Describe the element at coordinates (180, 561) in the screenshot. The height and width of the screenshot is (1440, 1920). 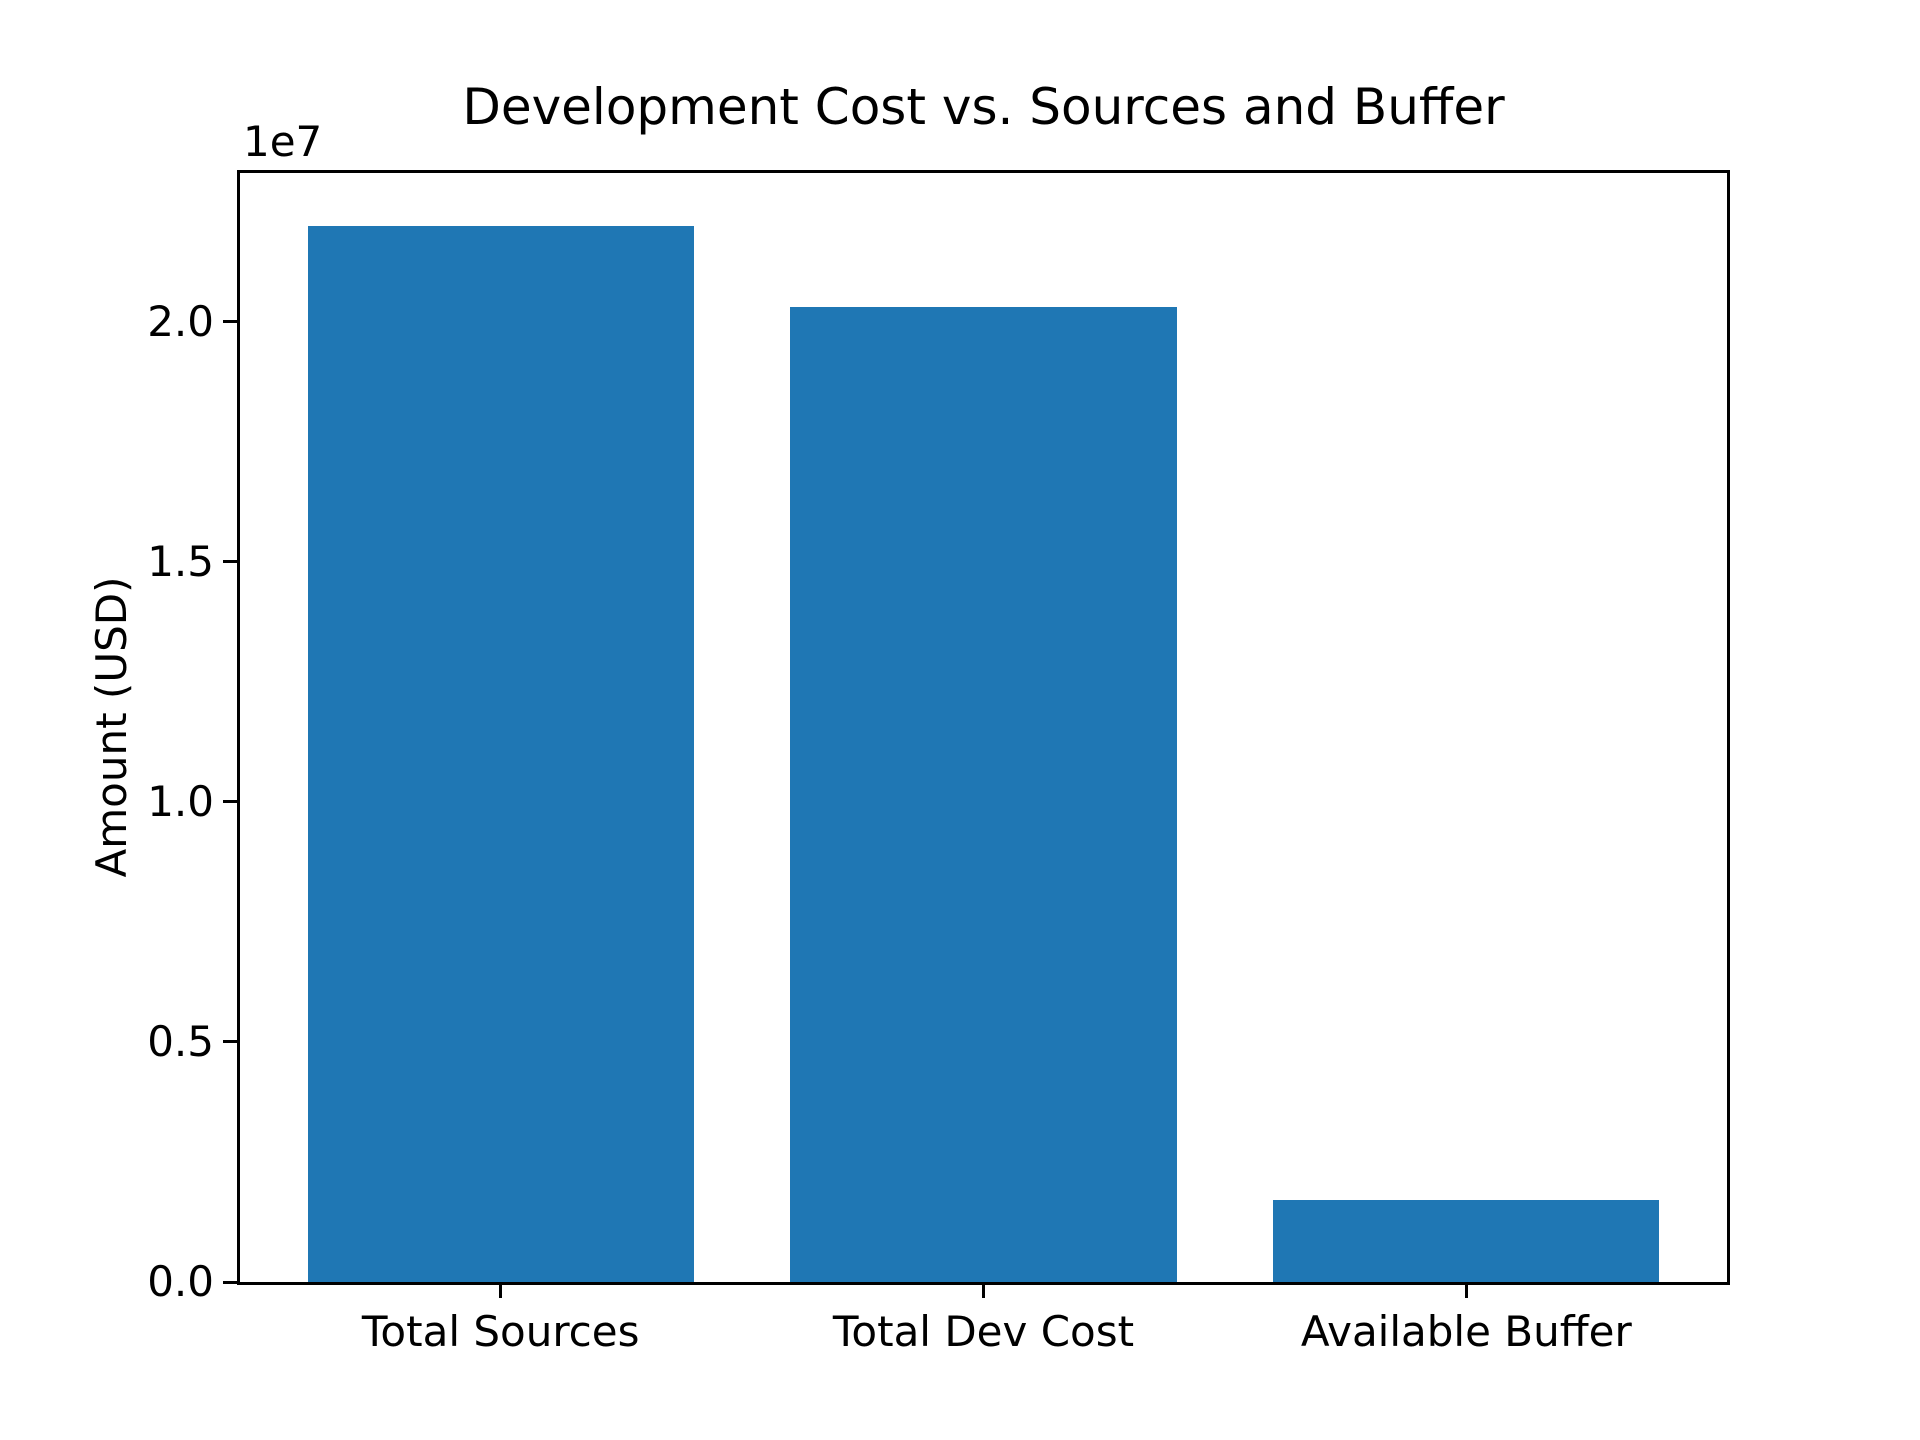
I see `y-tick-label: 1.5` at that location.